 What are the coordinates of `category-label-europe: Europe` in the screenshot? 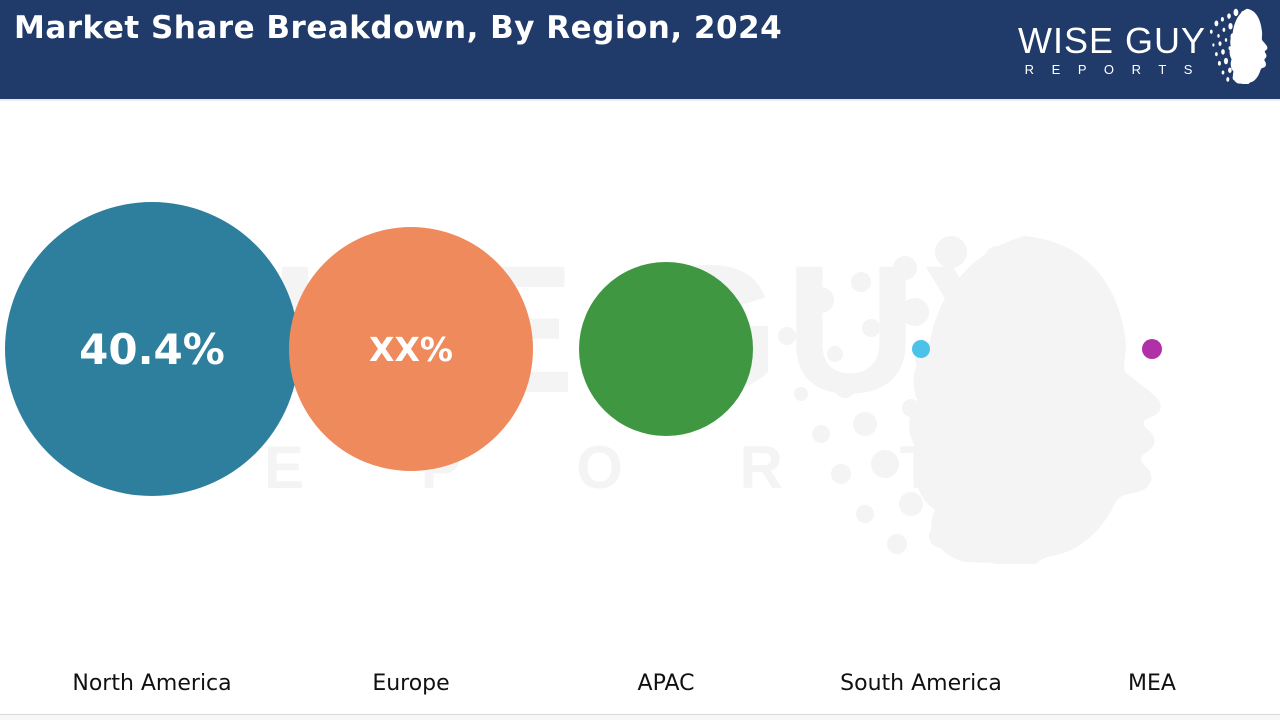 It's located at (411, 683).